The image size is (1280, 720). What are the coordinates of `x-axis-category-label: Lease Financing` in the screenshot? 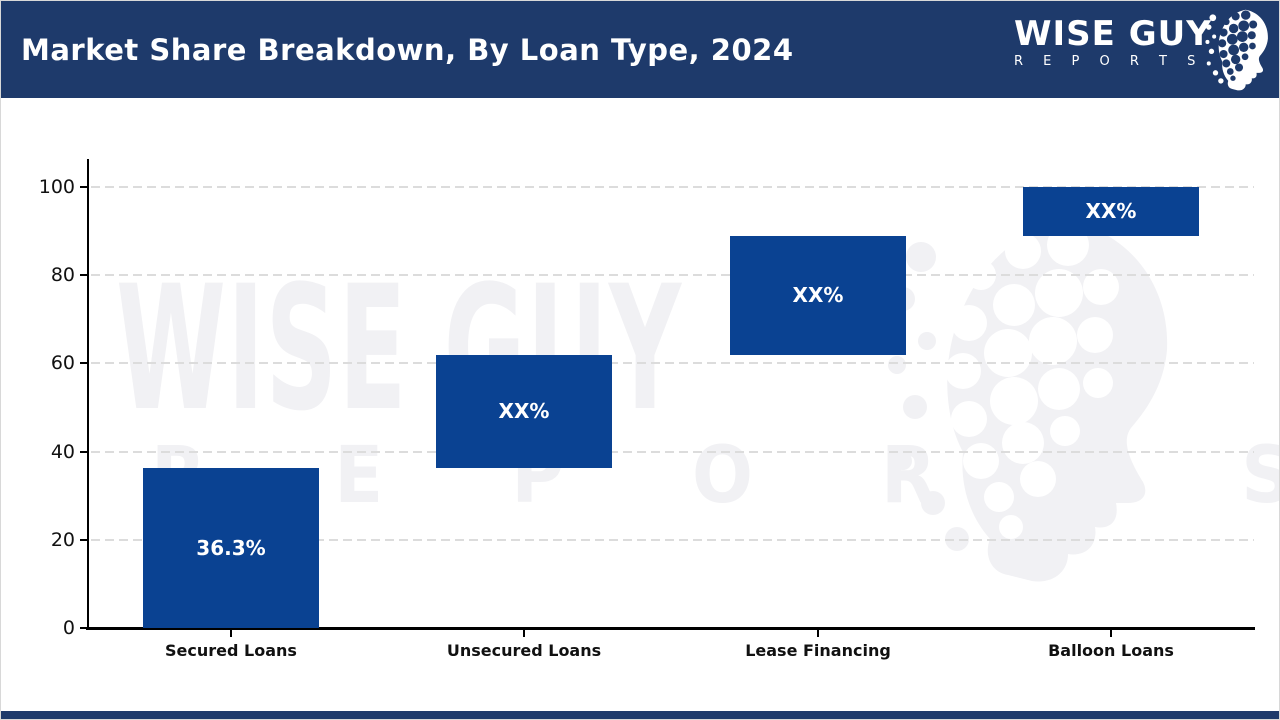 It's located at (818, 650).